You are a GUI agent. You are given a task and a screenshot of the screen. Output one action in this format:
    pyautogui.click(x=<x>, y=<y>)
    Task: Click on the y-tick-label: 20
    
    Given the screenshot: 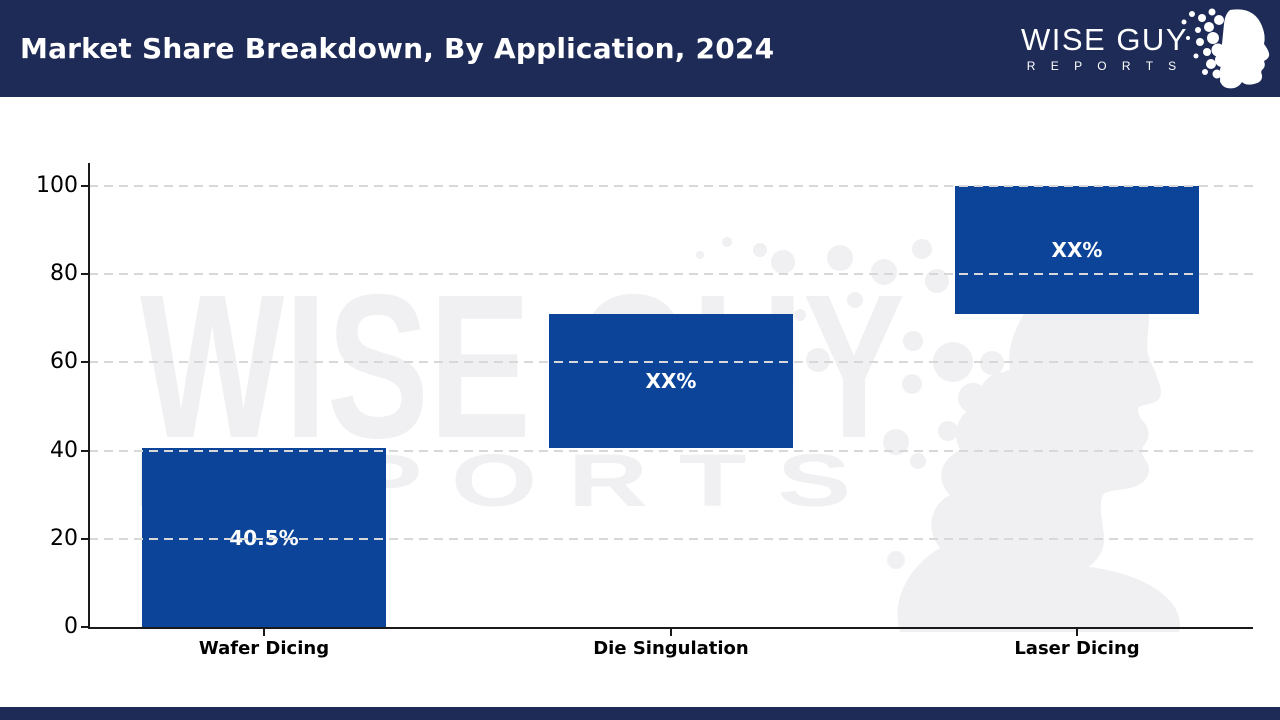 What is the action you would take?
    pyautogui.click(x=64, y=538)
    